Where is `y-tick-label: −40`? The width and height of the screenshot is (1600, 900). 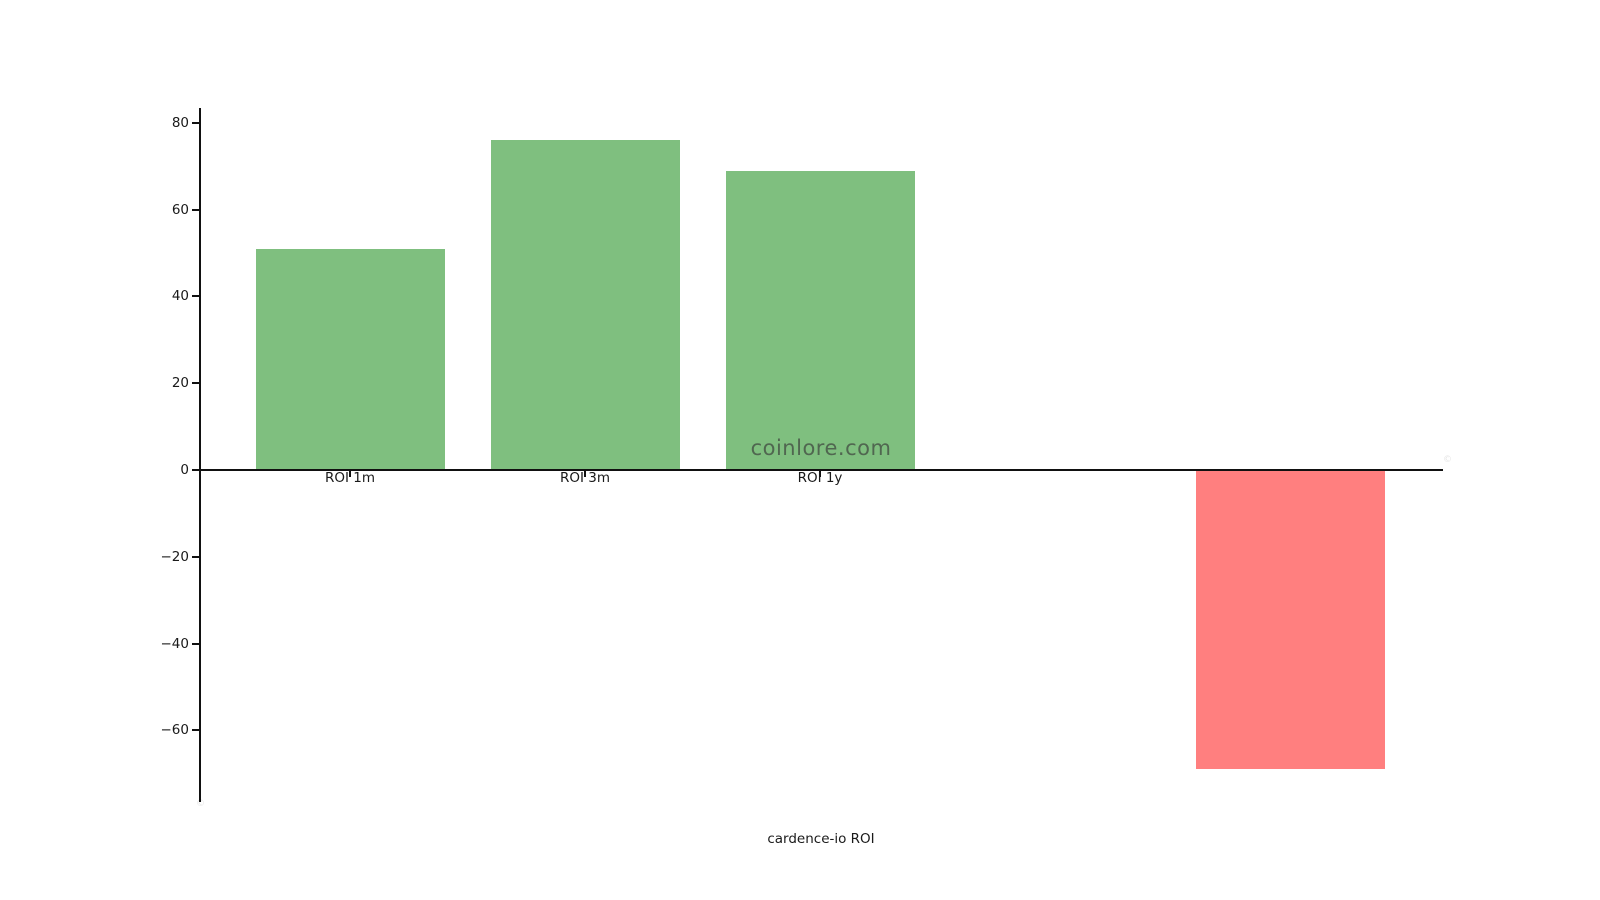
y-tick-label: −40 is located at coordinates (175, 643).